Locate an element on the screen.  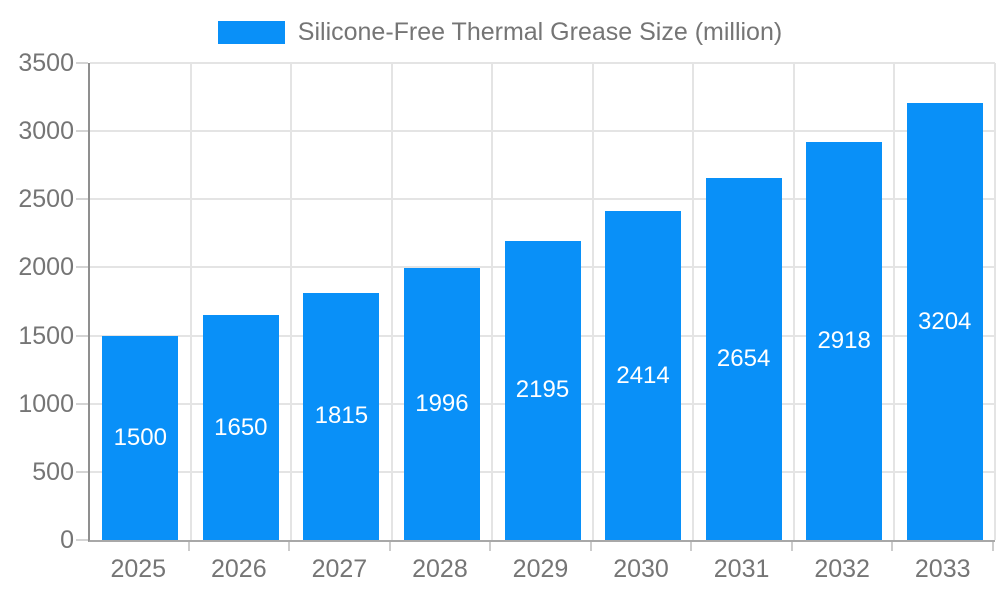
x-tick-label: 2026 is located at coordinates (239, 569).